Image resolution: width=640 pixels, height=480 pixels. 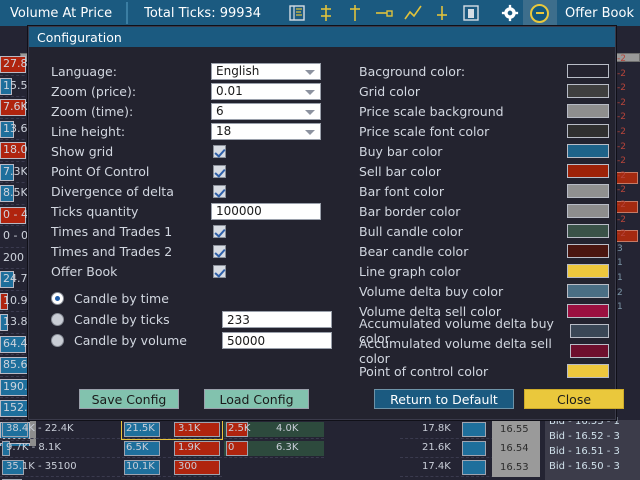 I want to click on ladder-row: 85.6, so click(x=15, y=366).